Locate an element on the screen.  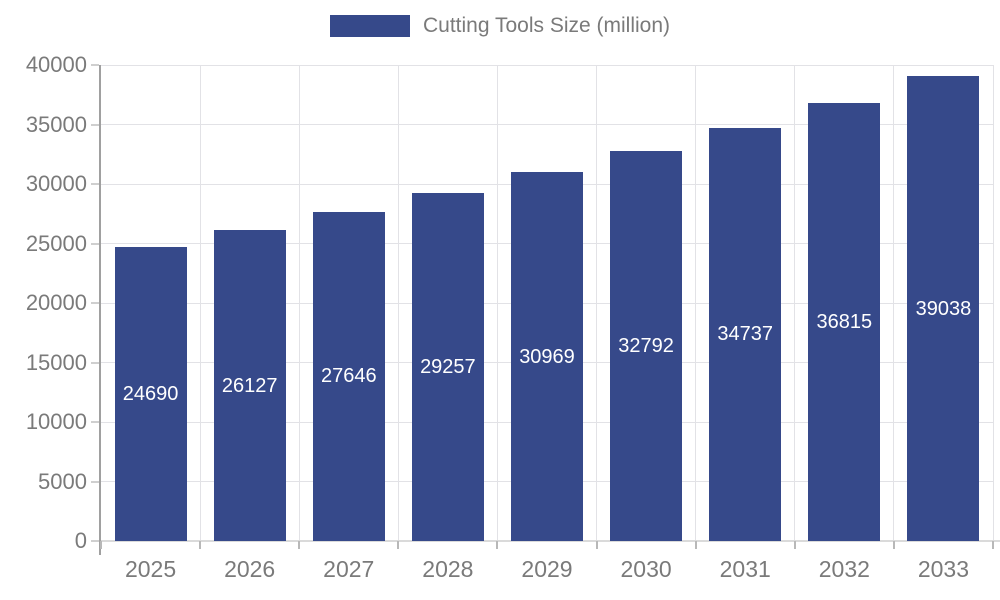
bar: 26127 is located at coordinates (249, 385).